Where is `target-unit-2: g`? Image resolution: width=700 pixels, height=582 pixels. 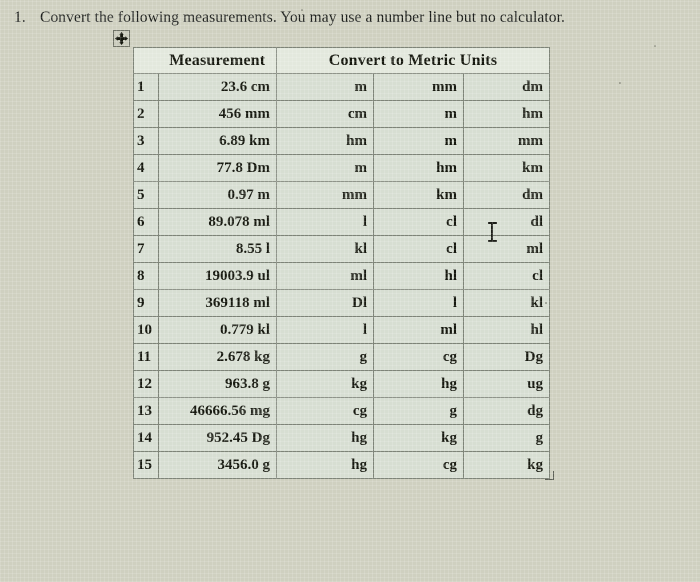
target-unit-2: g is located at coordinates (418, 411).